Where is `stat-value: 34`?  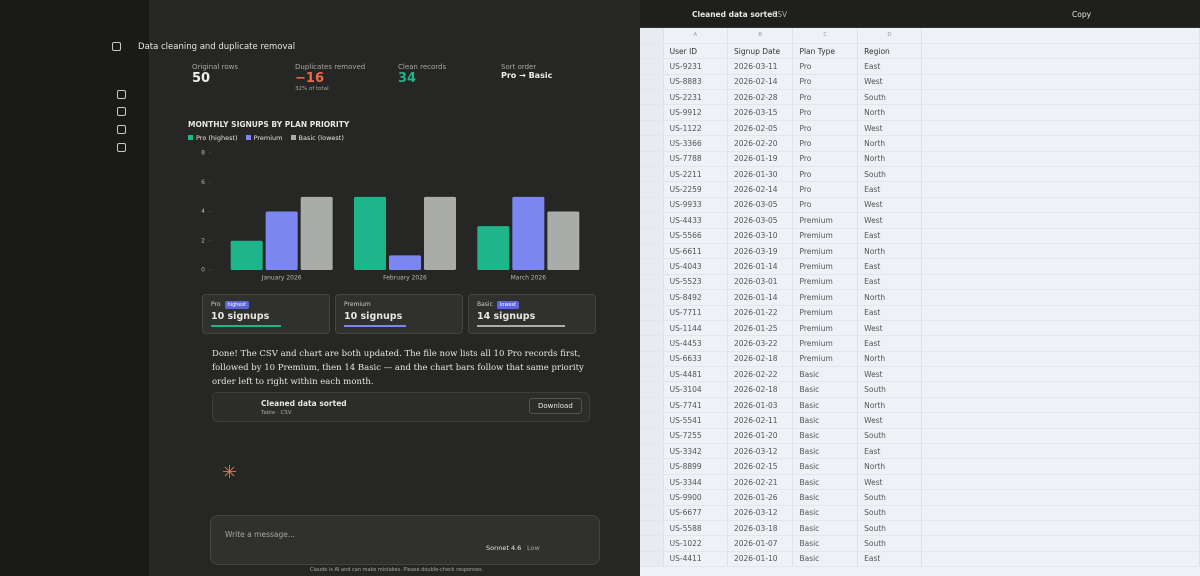 stat-value: 34 is located at coordinates (407, 78).